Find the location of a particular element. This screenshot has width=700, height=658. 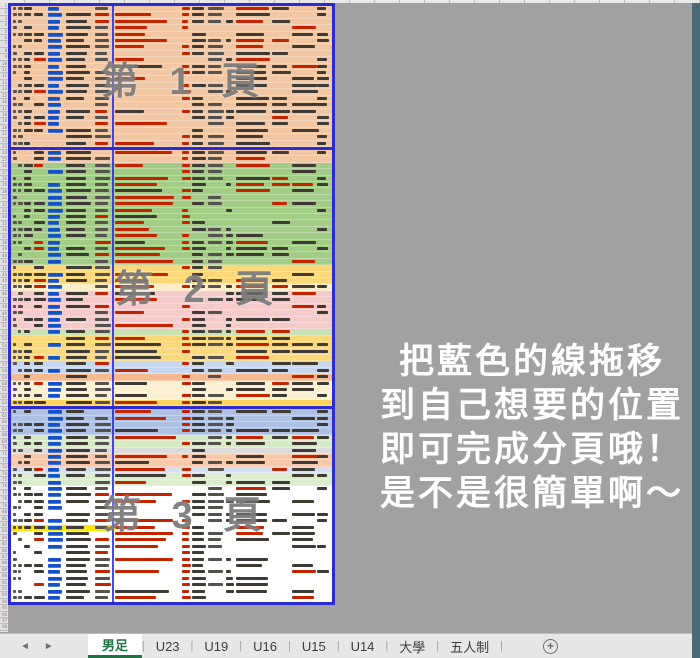

sheet-tab-U23: U23 is located at coordinates (167, 646).